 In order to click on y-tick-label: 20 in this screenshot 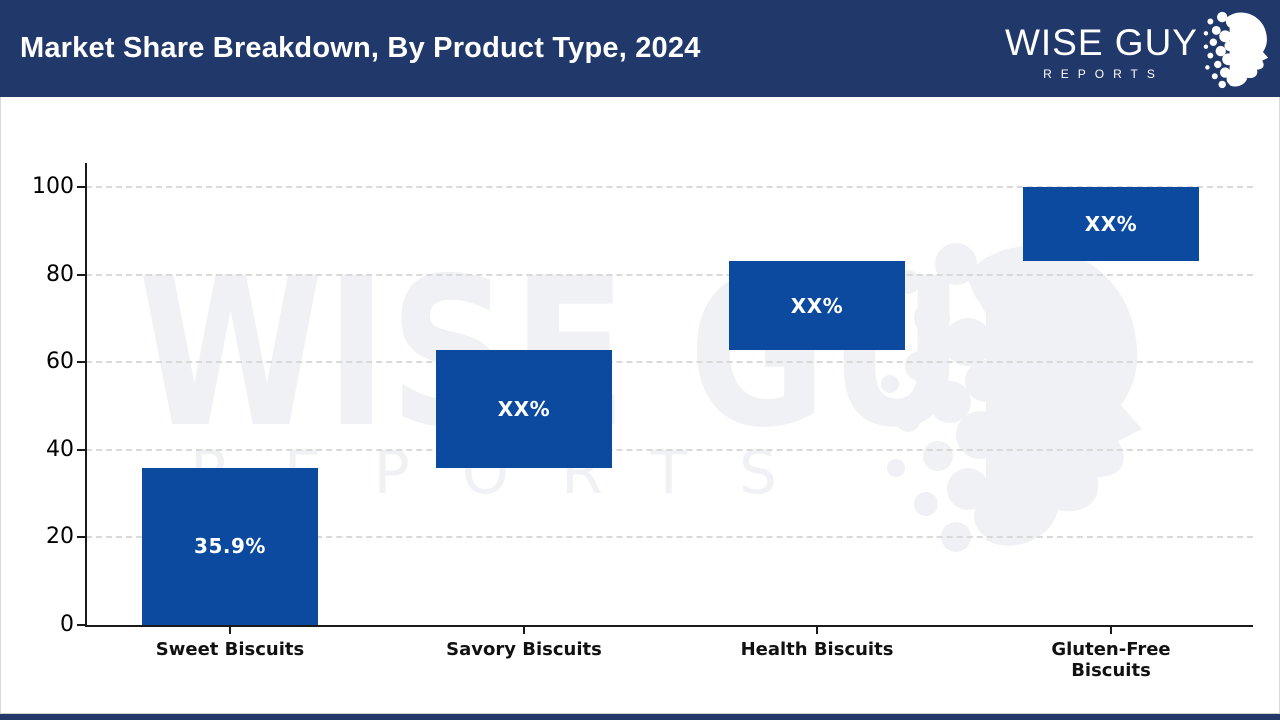, I will do `click(60, 537)`.